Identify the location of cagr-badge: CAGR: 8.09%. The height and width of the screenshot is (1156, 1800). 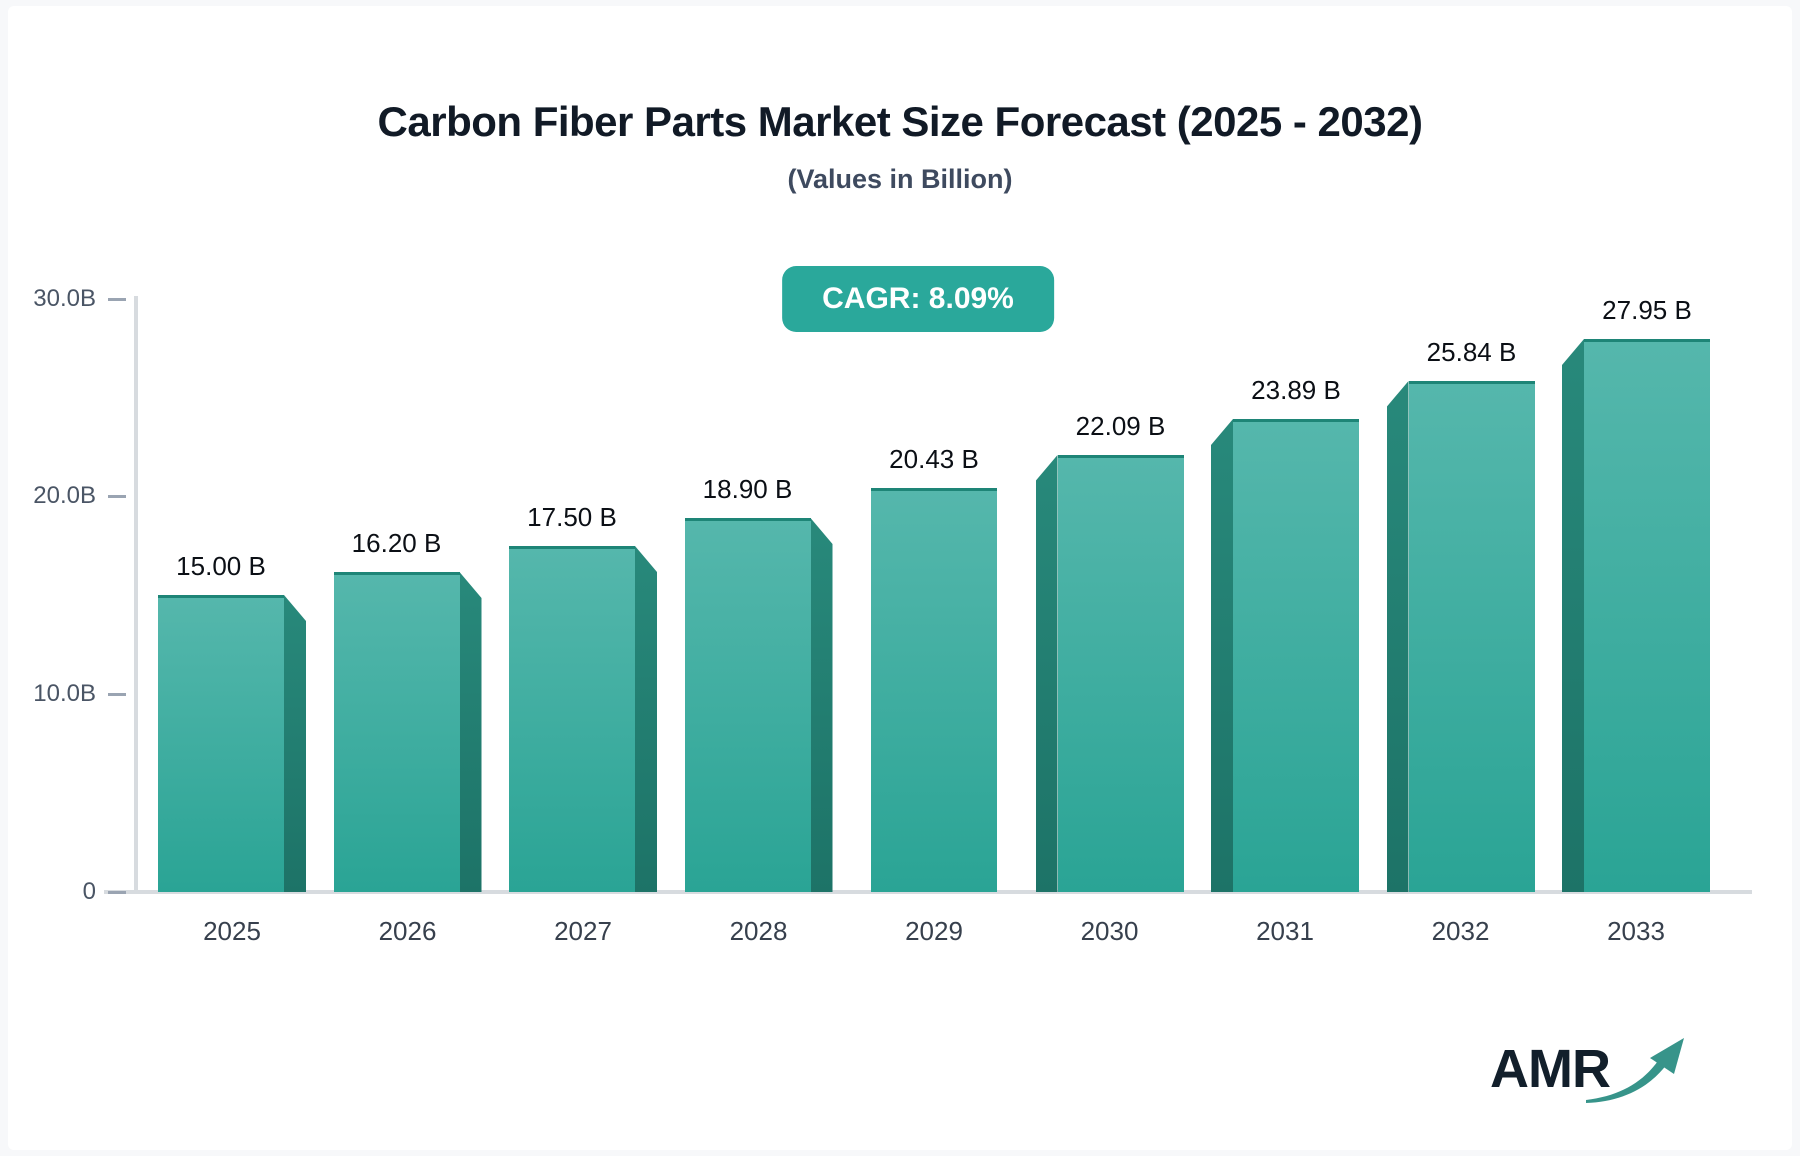
(918, 299).